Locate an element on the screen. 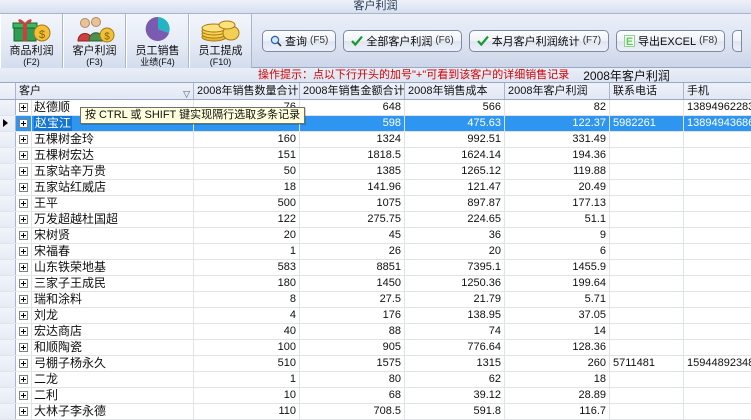  column-header-6: 手机 is located at coordinates (717, 91).